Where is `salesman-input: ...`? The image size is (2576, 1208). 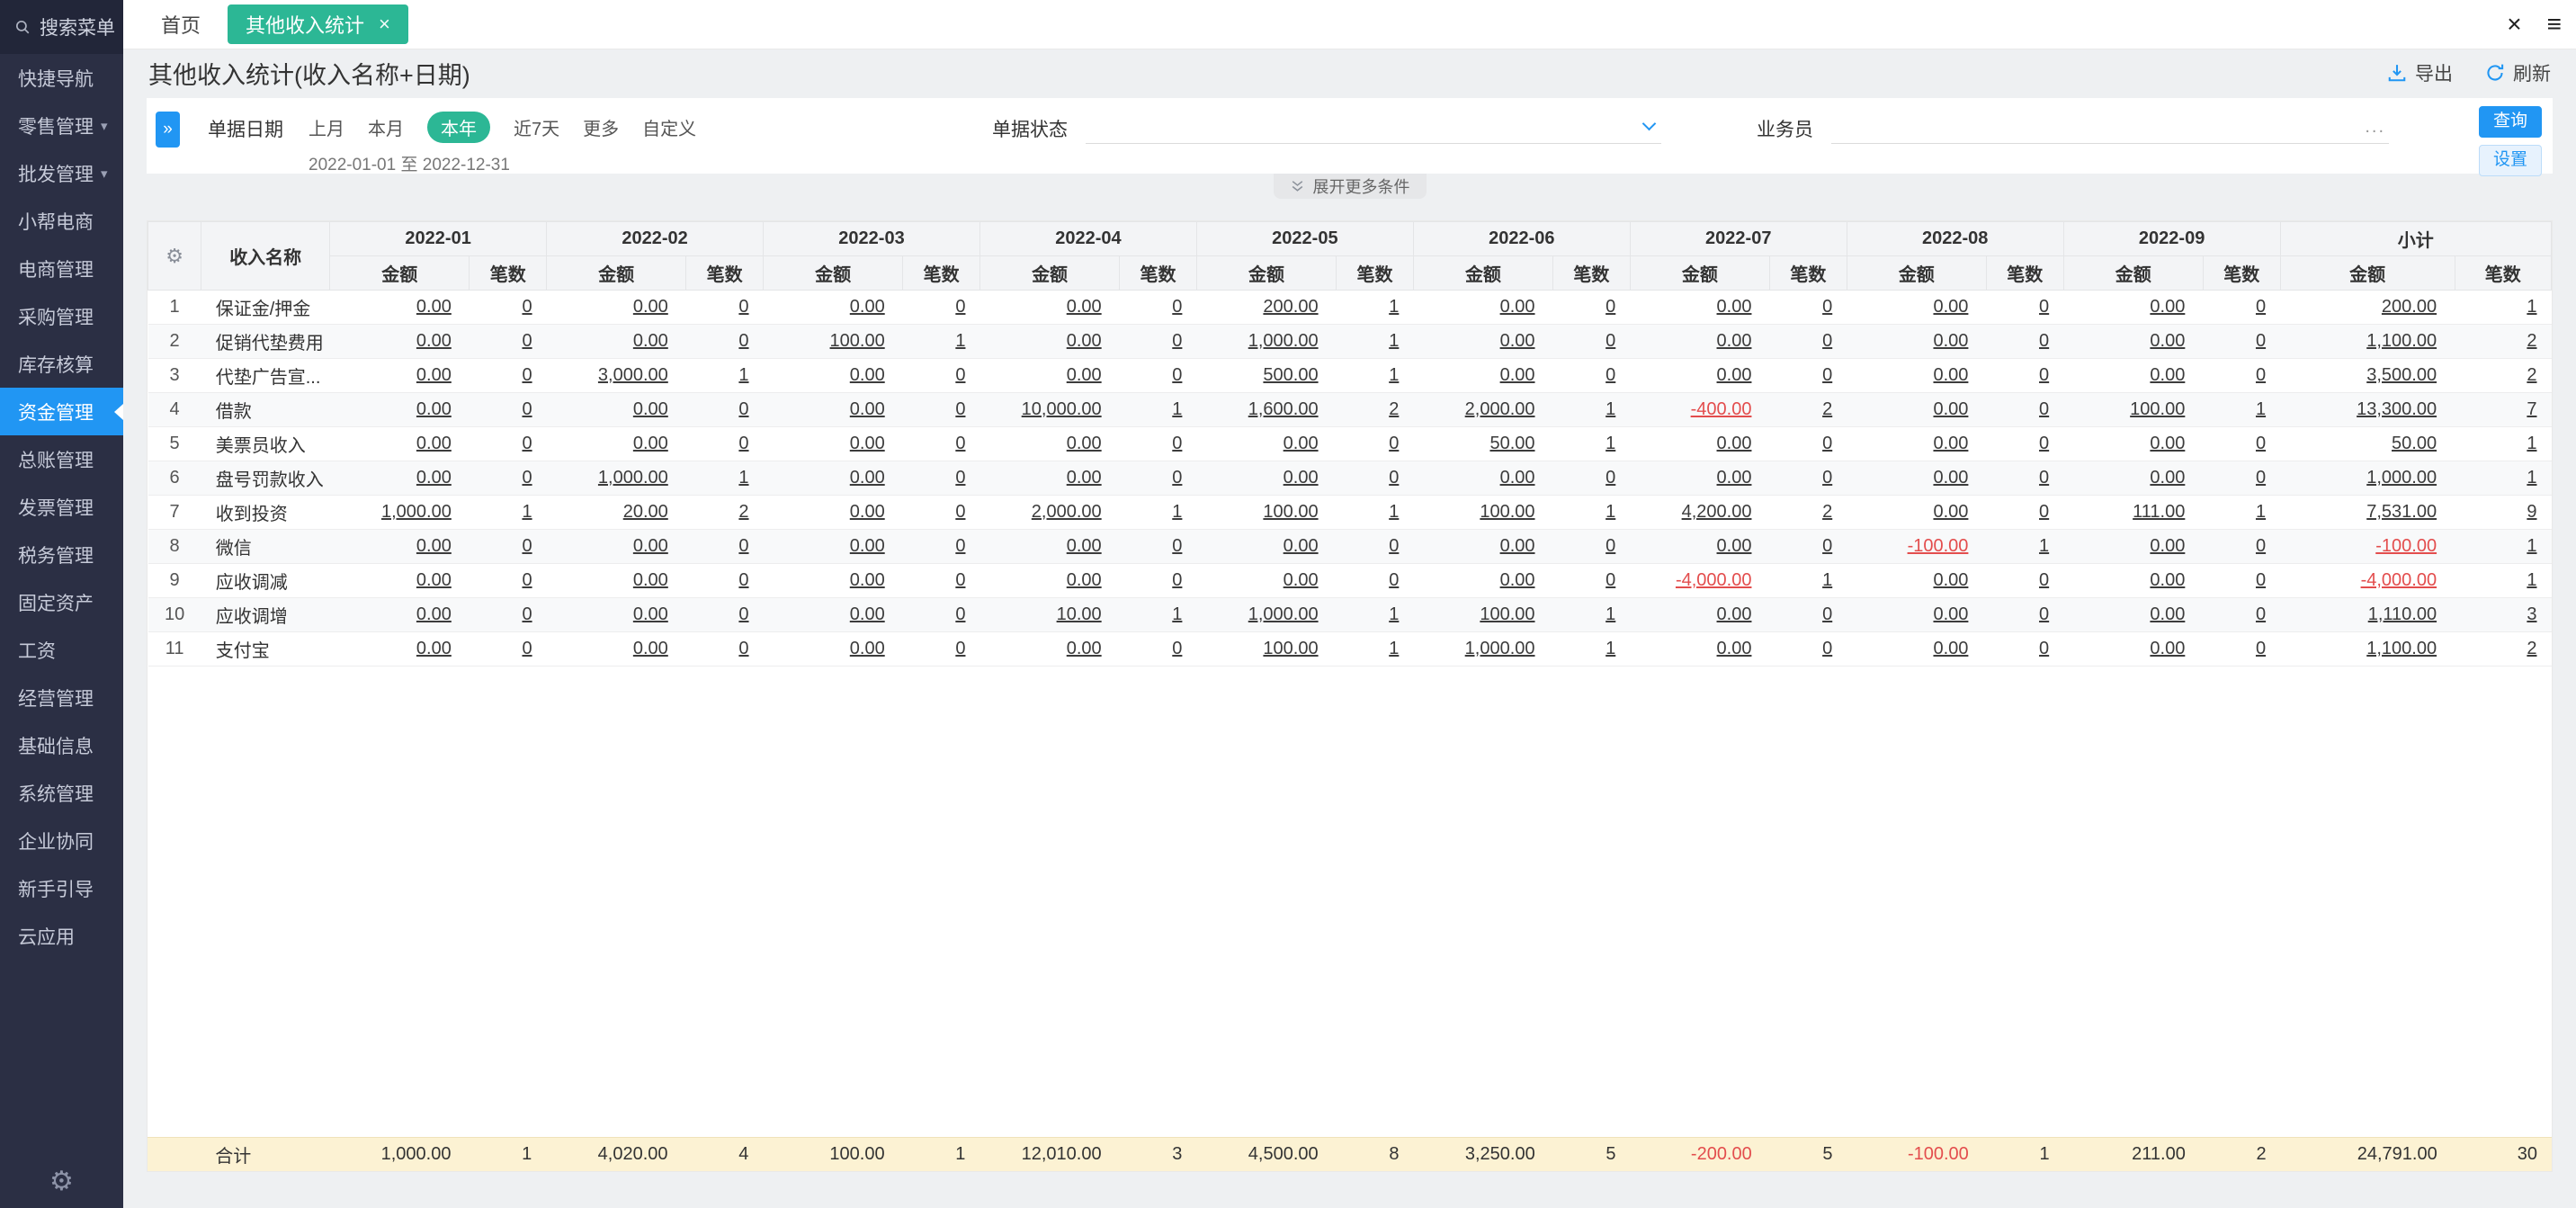
salesman-input: ... is located at coordinates (2110, 128).